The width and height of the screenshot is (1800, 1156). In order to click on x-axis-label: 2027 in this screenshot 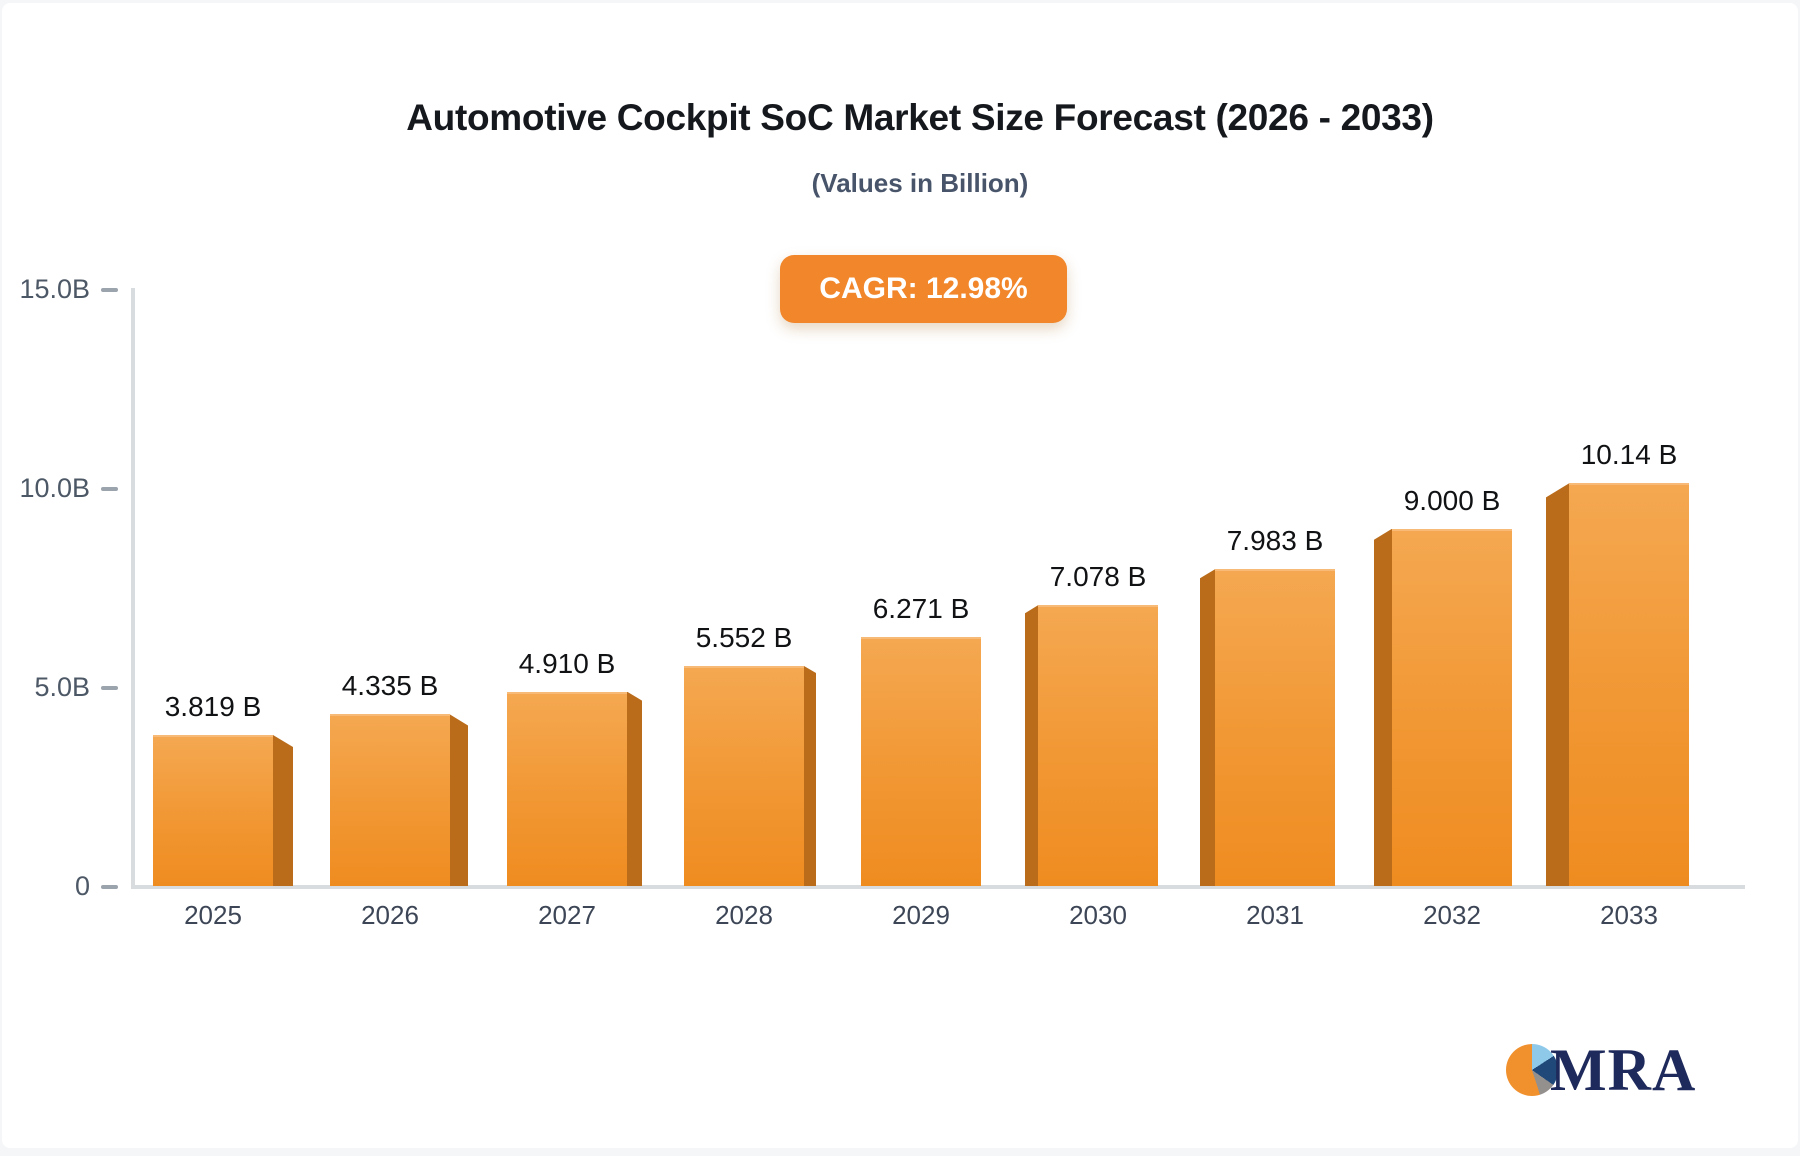, I will do `click(567, 915)`.